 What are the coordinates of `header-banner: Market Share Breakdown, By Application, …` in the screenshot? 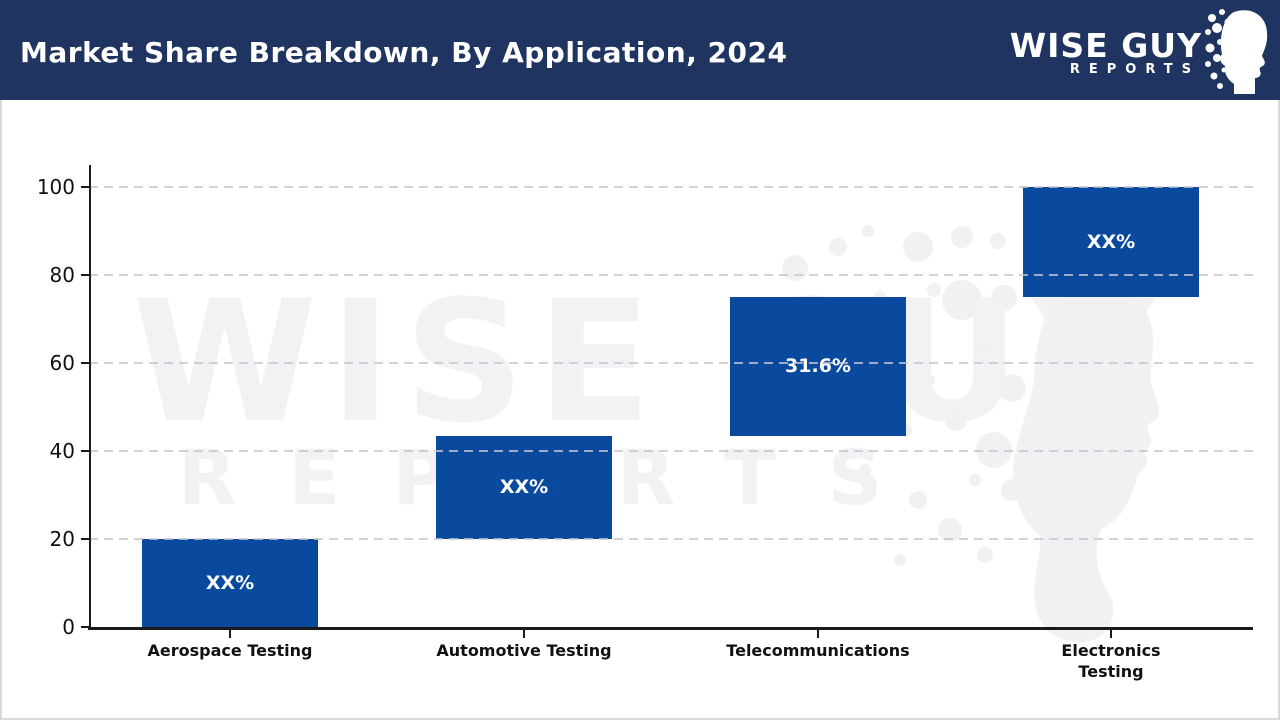 It's located at (640, 50).